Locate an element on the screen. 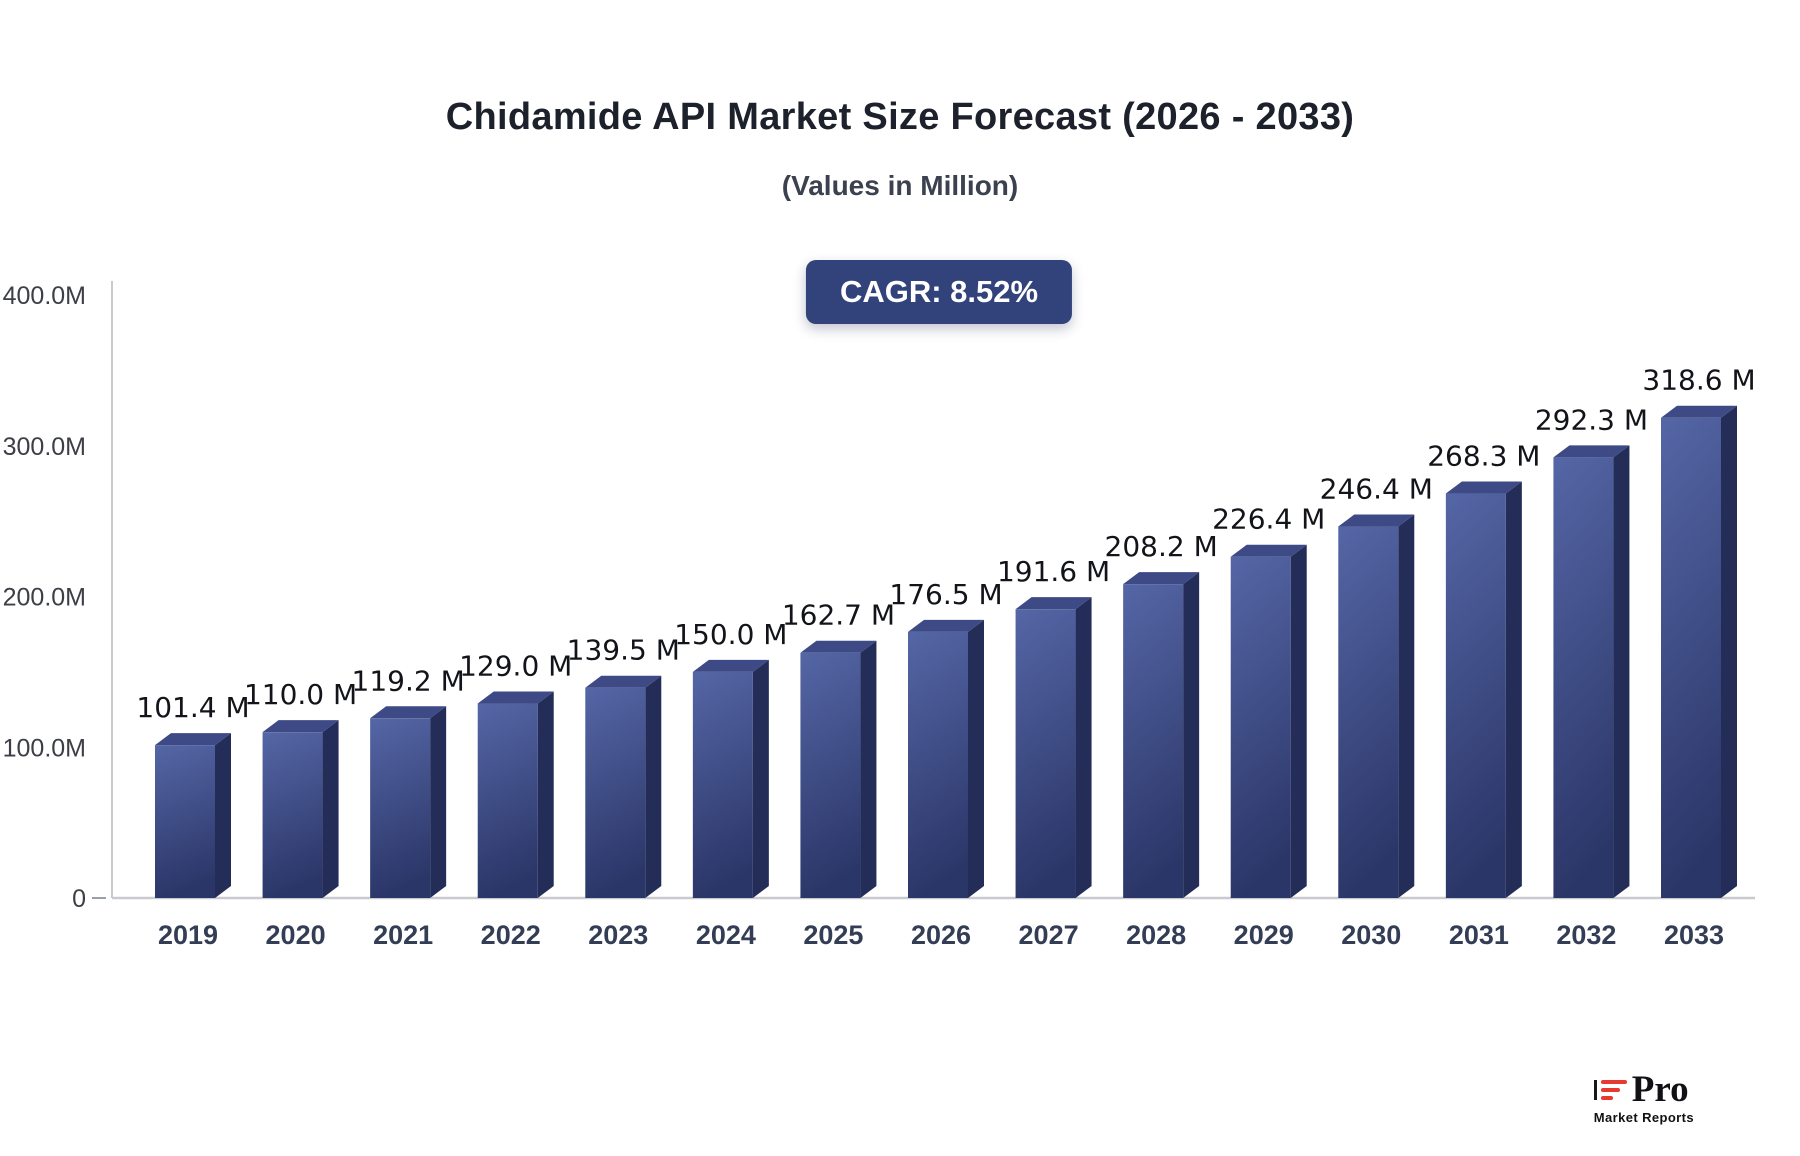  logo-subtext: Market Reports is located at coordinates (1643, 1117).